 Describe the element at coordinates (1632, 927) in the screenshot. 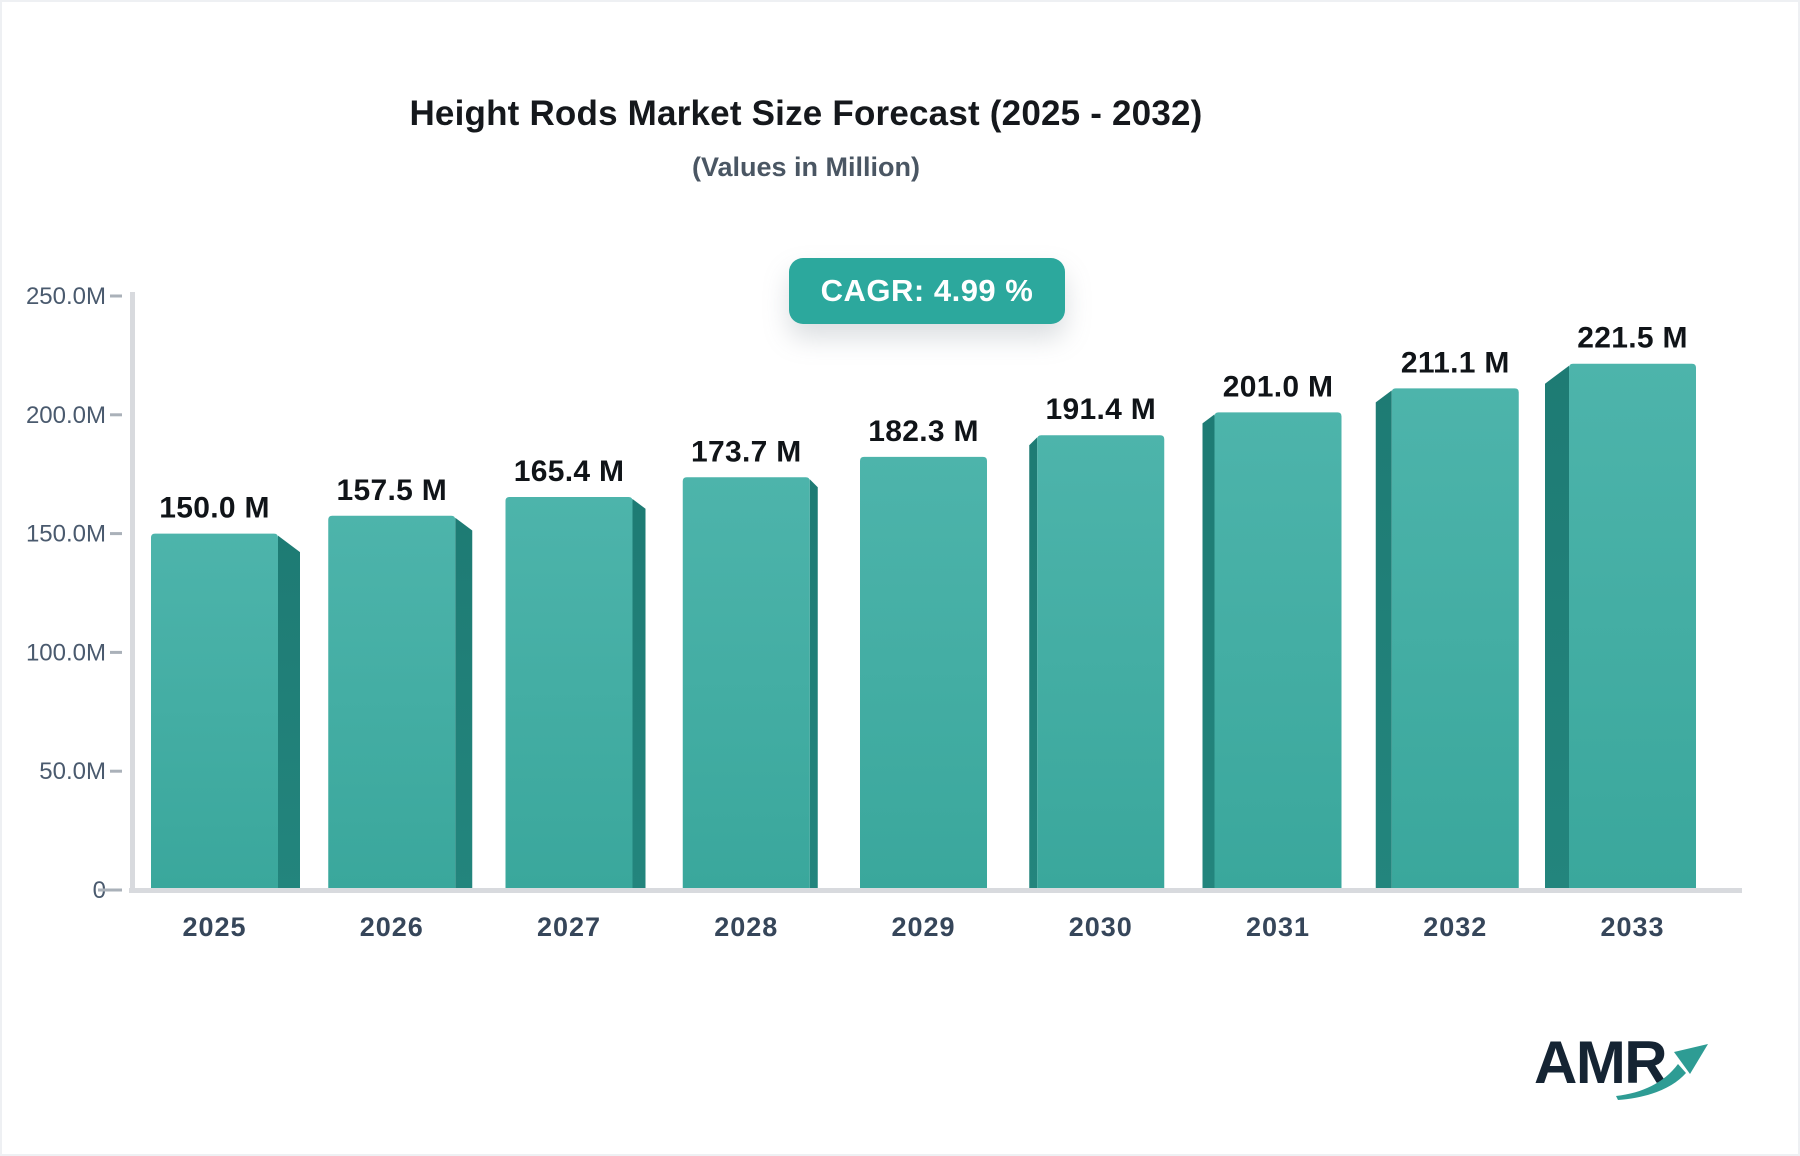

I see `x-tick-label: 2033` at that location.